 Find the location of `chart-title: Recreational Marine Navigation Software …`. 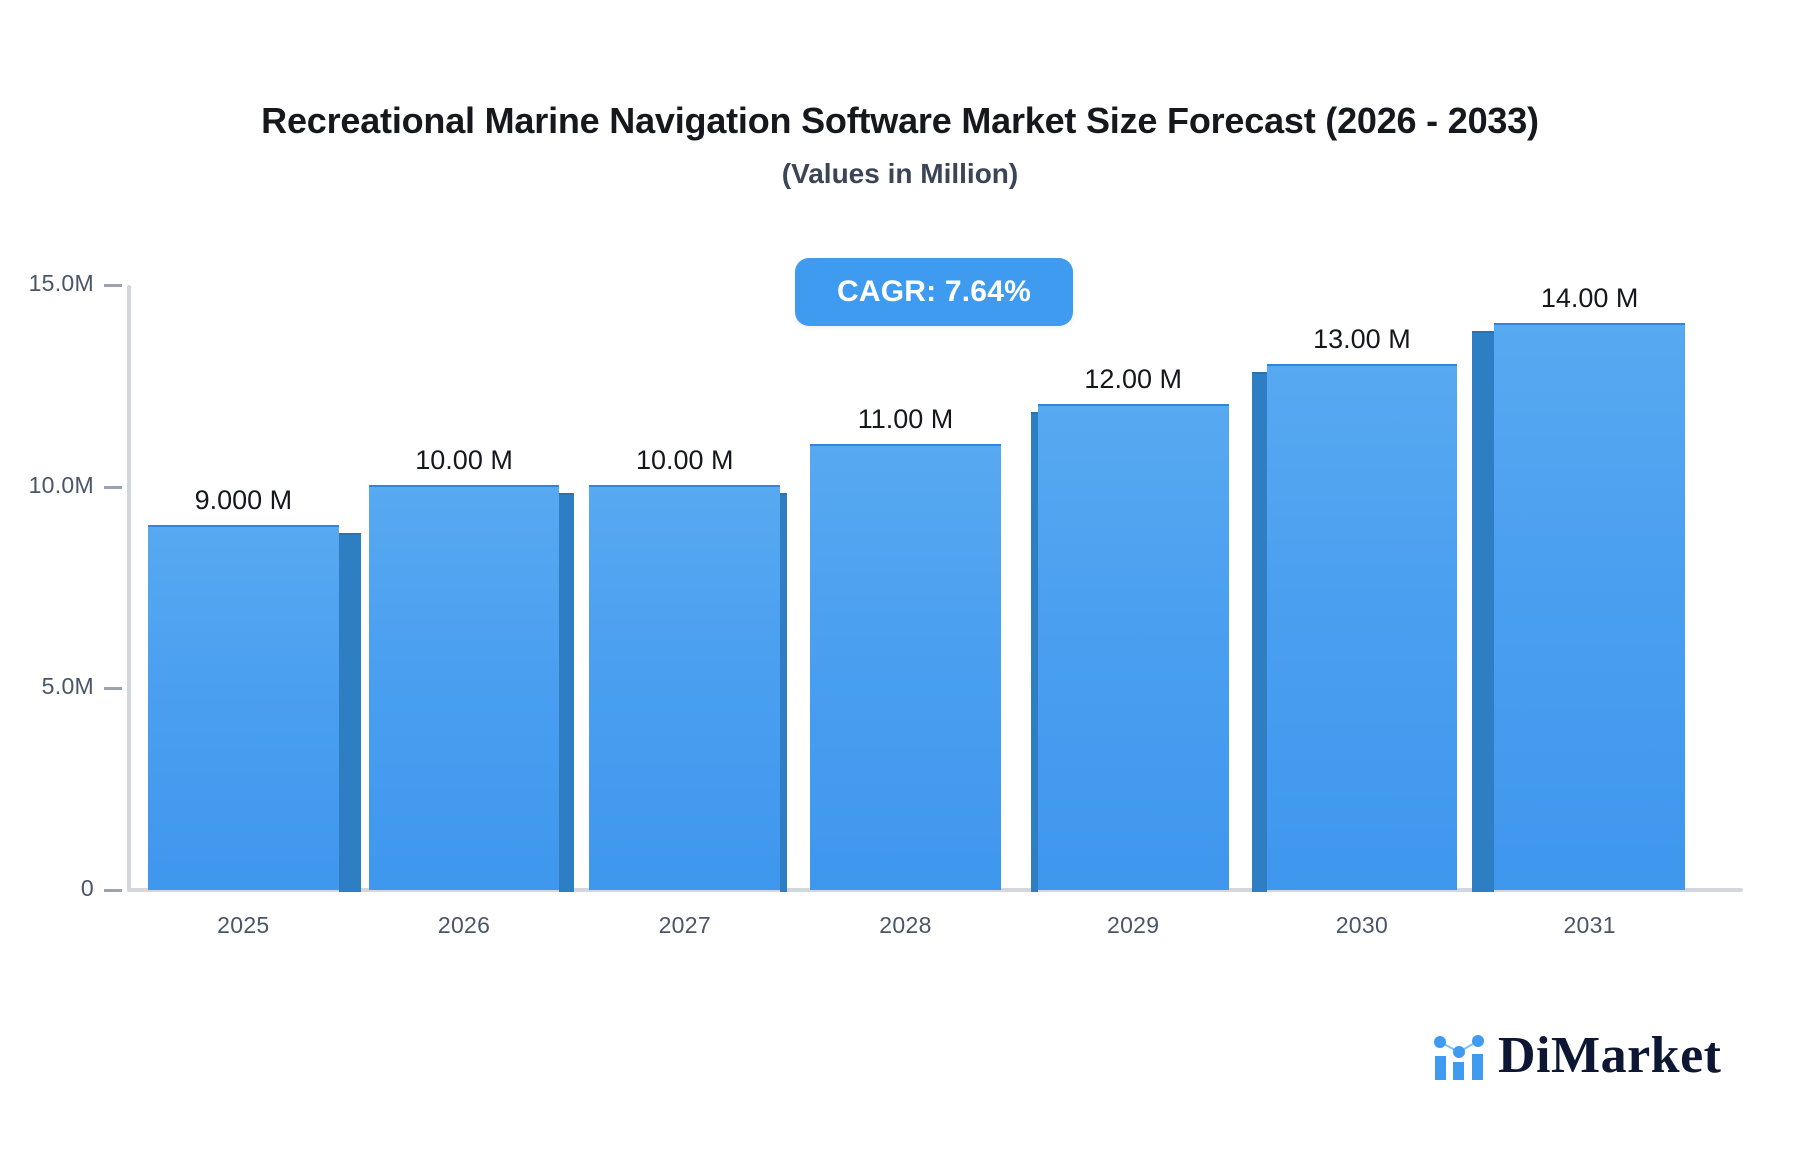

chart-title: Recreational Marine Navigation Software … is located at coordinates (900, 120).